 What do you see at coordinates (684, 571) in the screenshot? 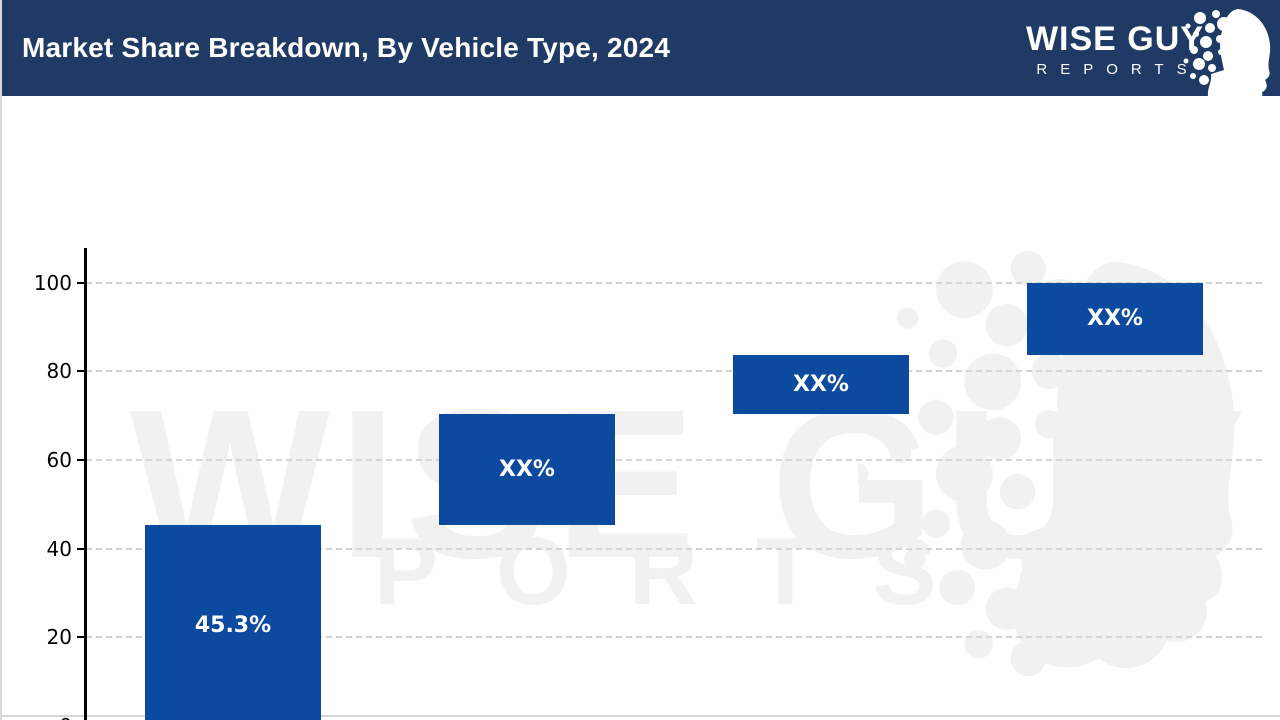
I see `watermark-text-2: PORTS` at bounding box center [684, 571].